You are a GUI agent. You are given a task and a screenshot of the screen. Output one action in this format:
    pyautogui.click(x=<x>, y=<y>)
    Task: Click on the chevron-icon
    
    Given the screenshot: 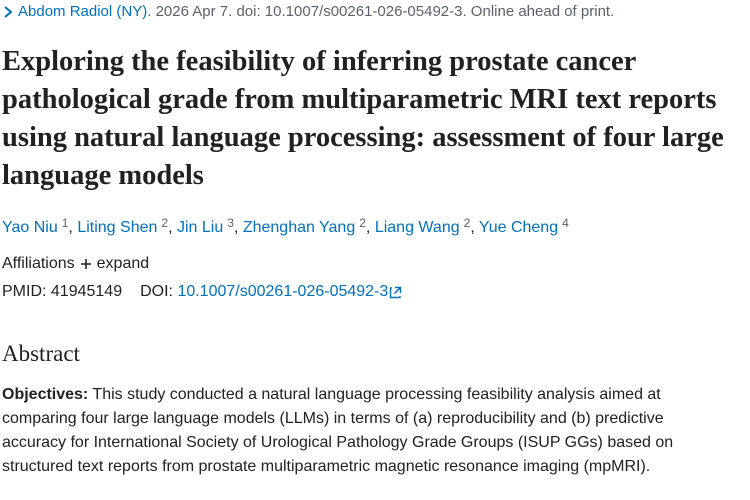 What is the action you would take?
    pyautogui.click(x=8, y=12)
    